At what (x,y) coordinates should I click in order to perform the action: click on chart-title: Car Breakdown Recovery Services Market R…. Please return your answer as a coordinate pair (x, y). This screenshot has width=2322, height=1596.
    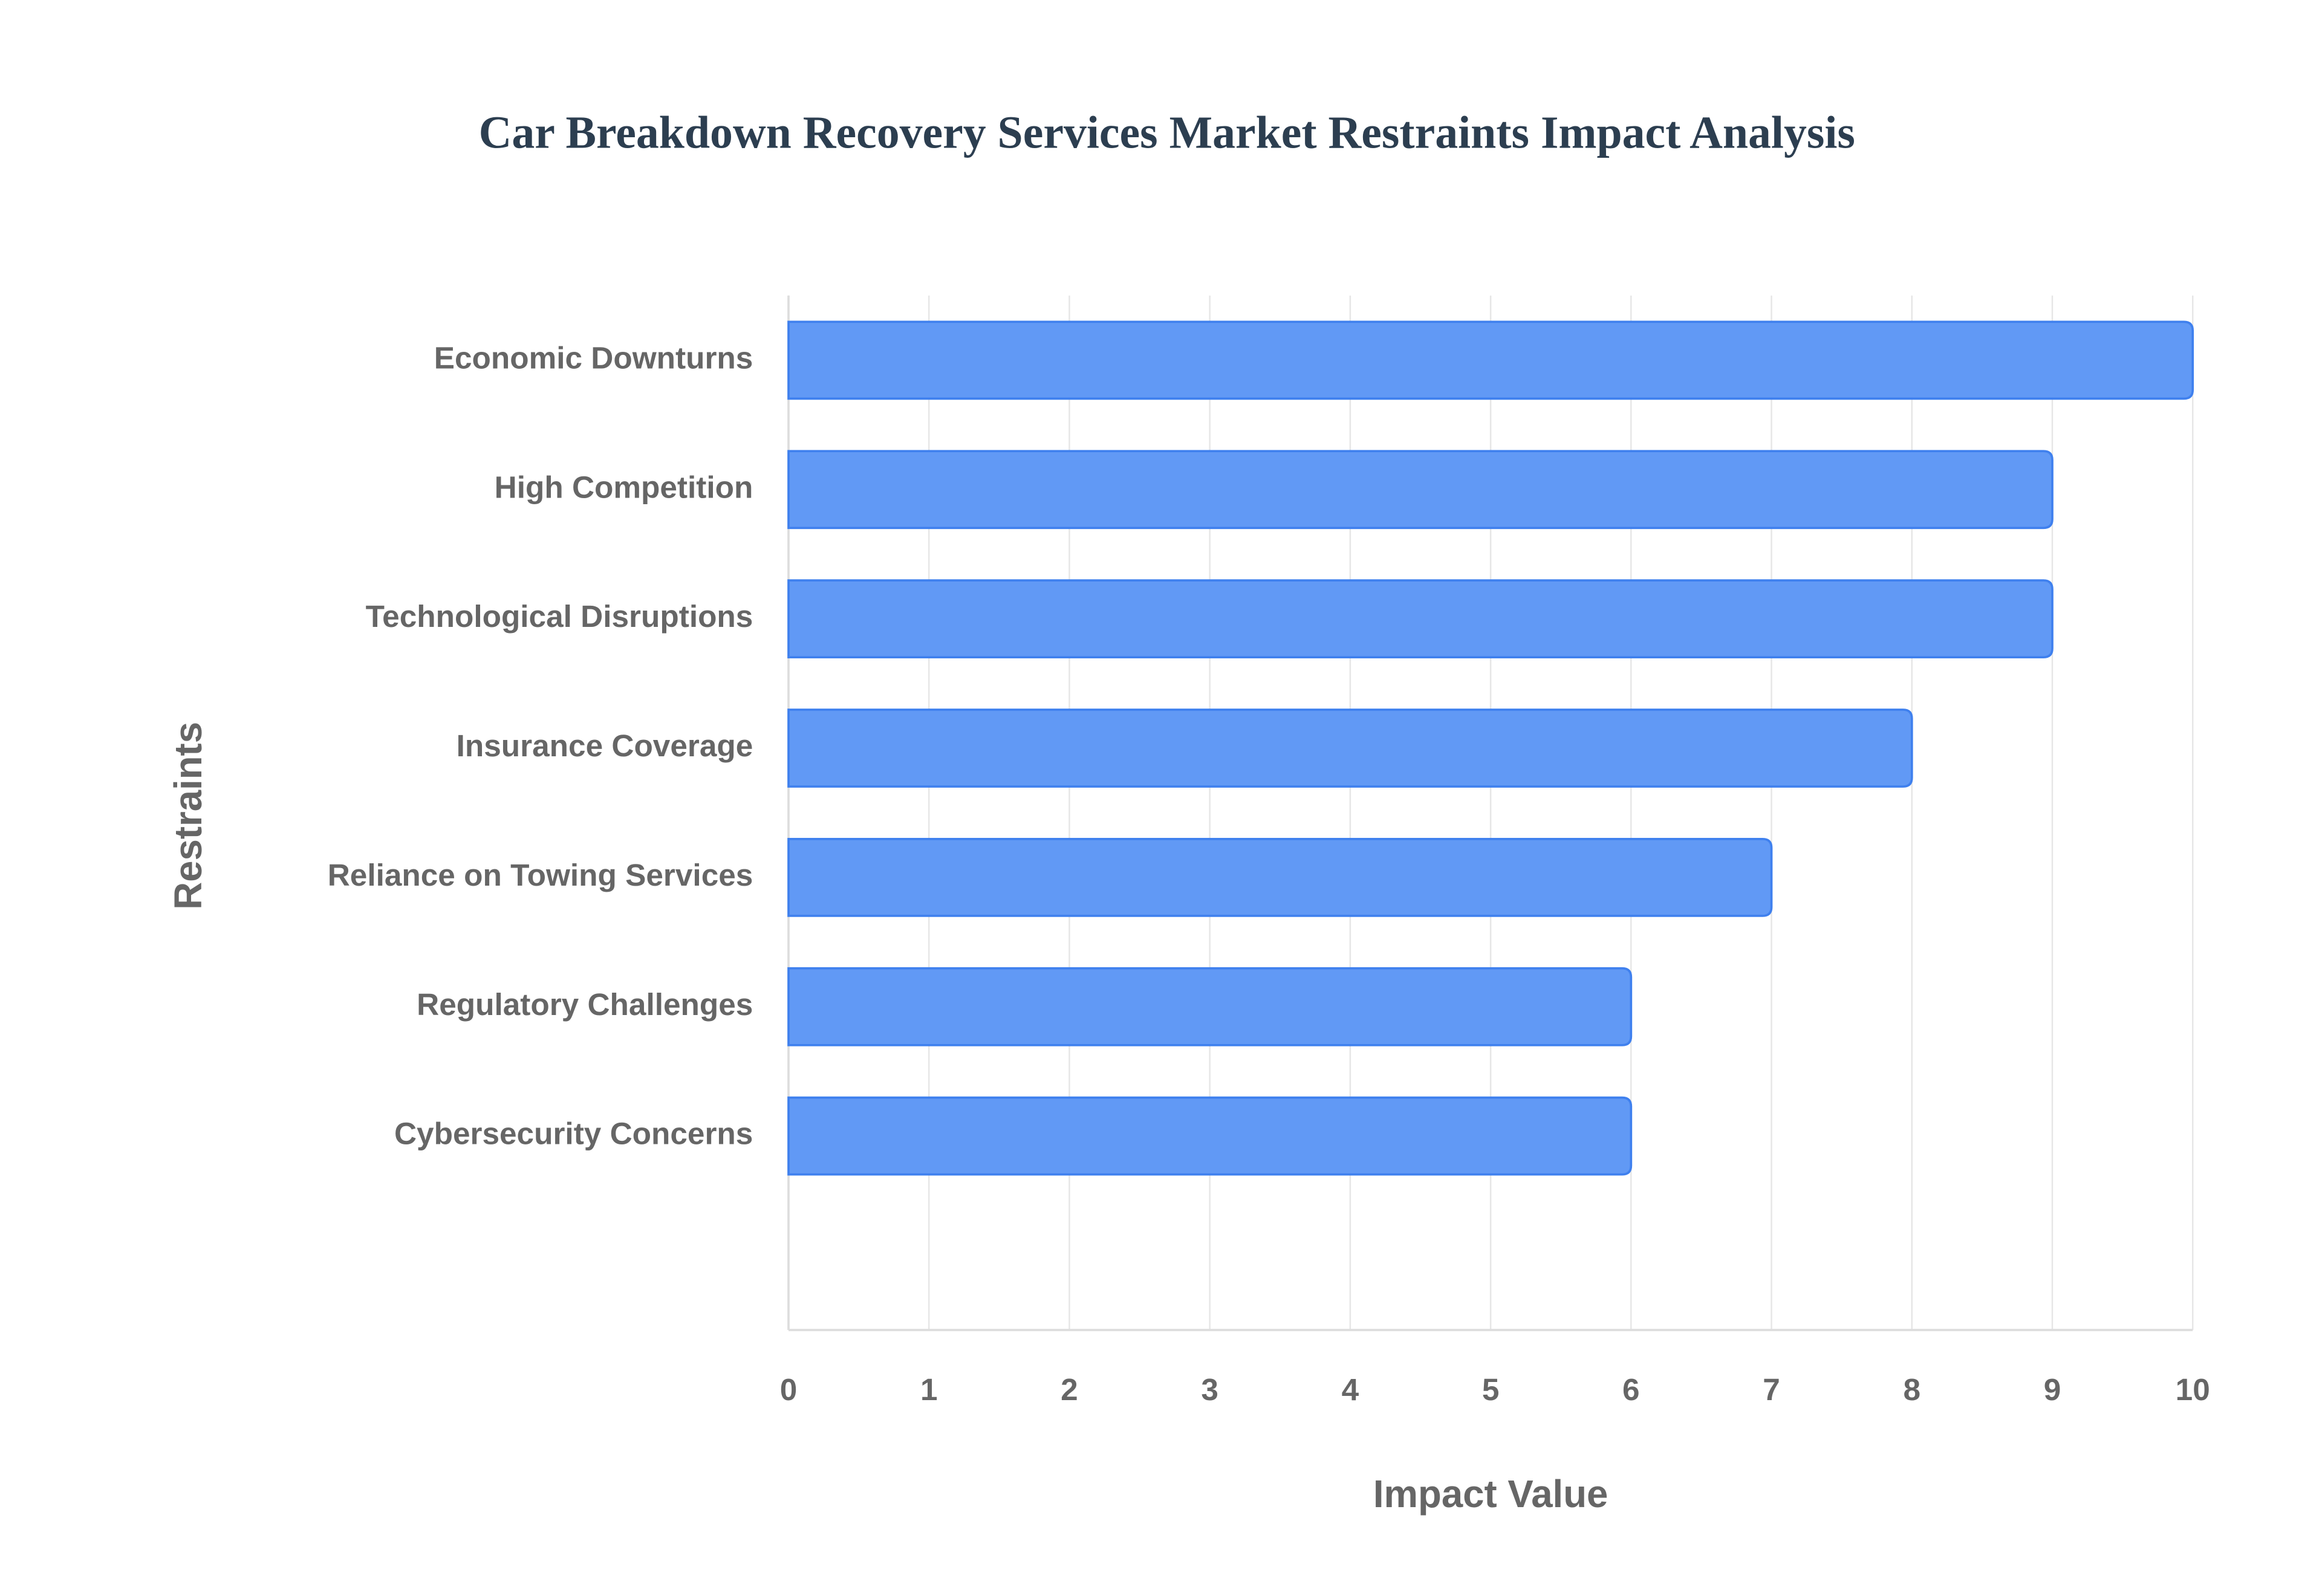
    Looking at the image, I should click on (1167, 133).